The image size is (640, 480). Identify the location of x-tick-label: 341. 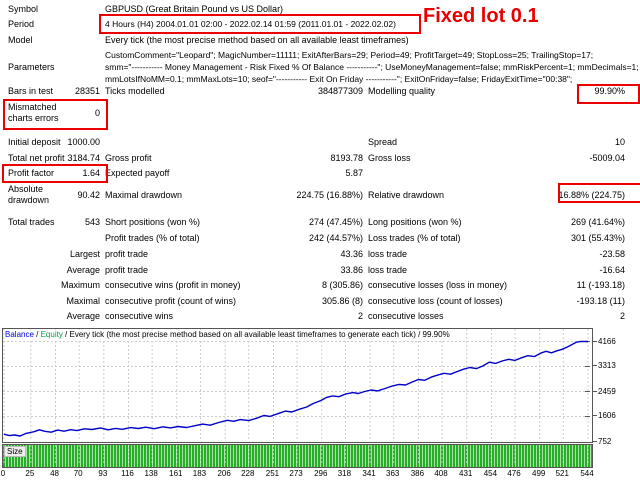
(369, 473).